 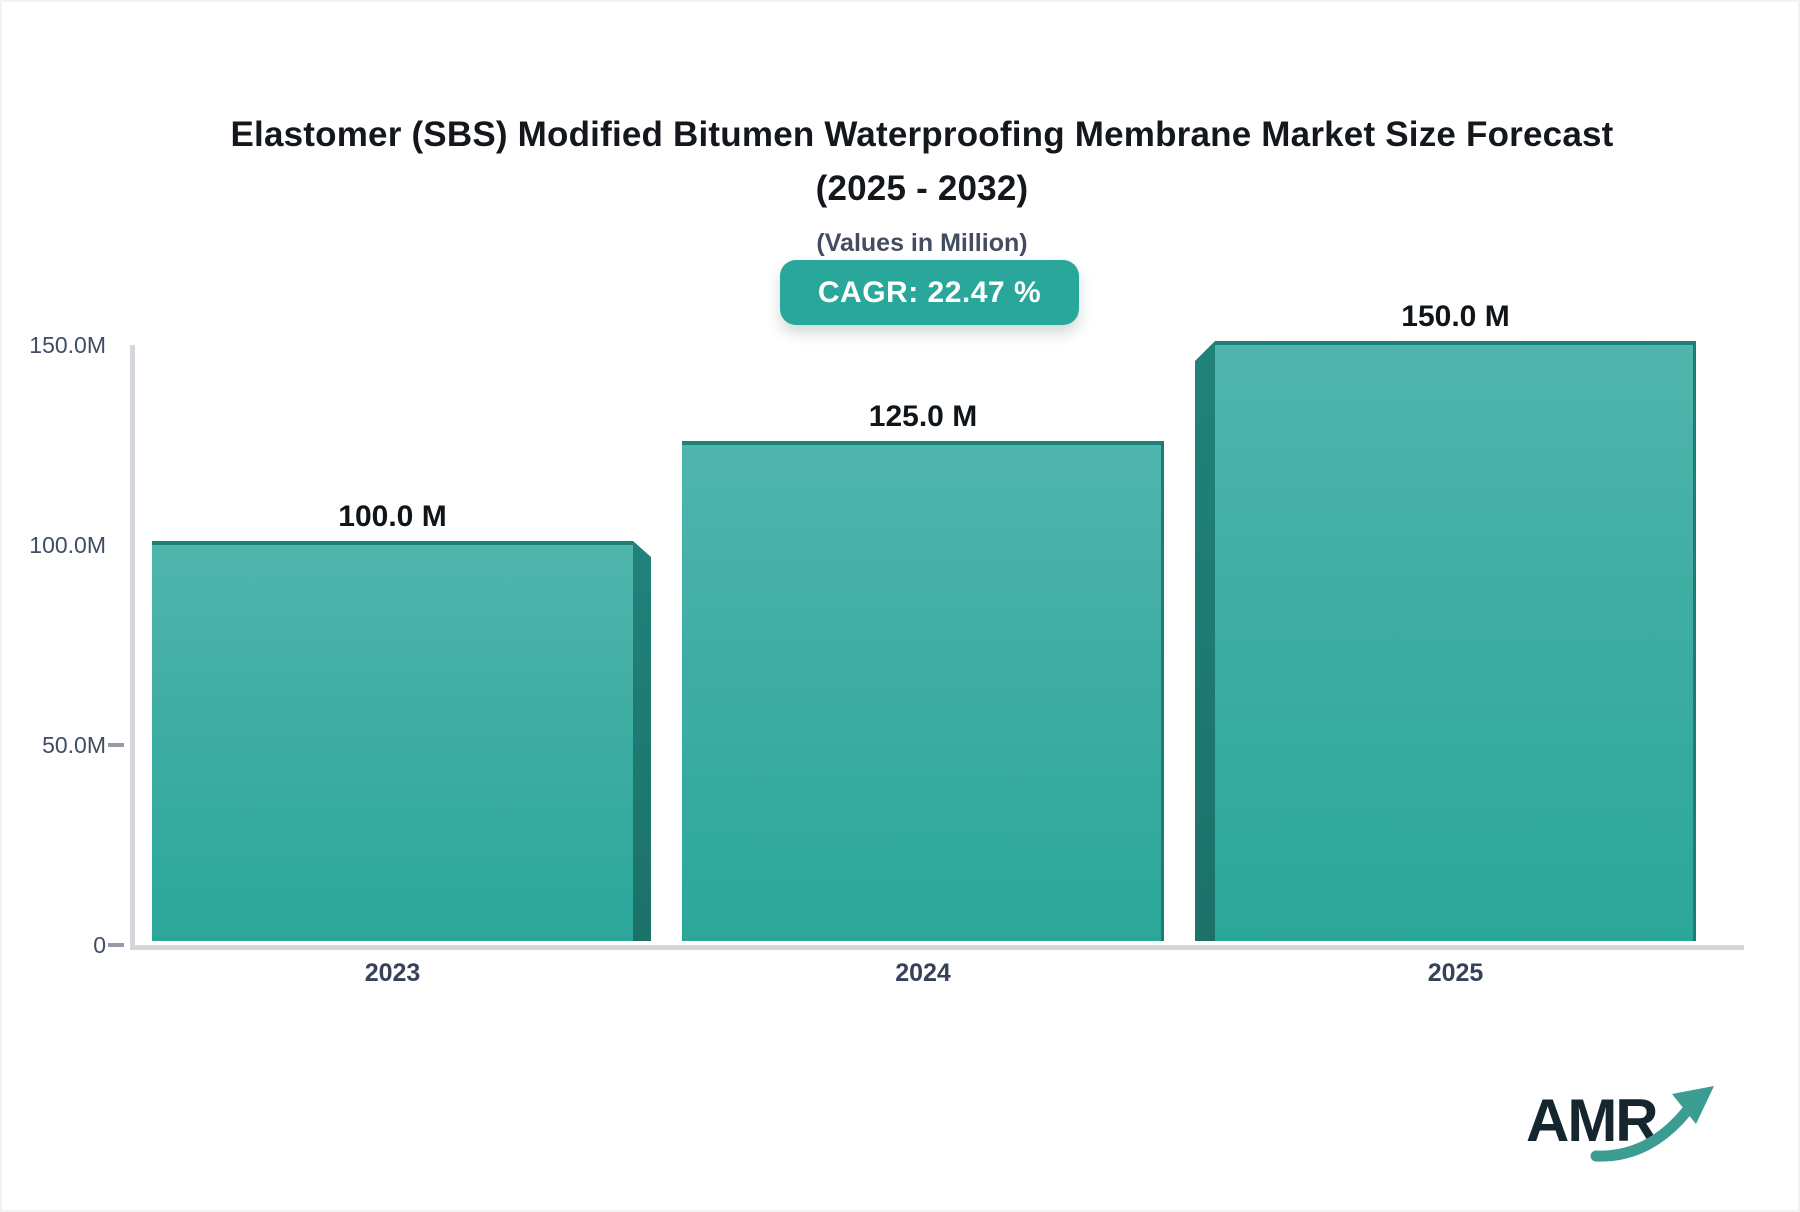 I want to click on brand-logo: AMR, so click(x=1592, y=1120).